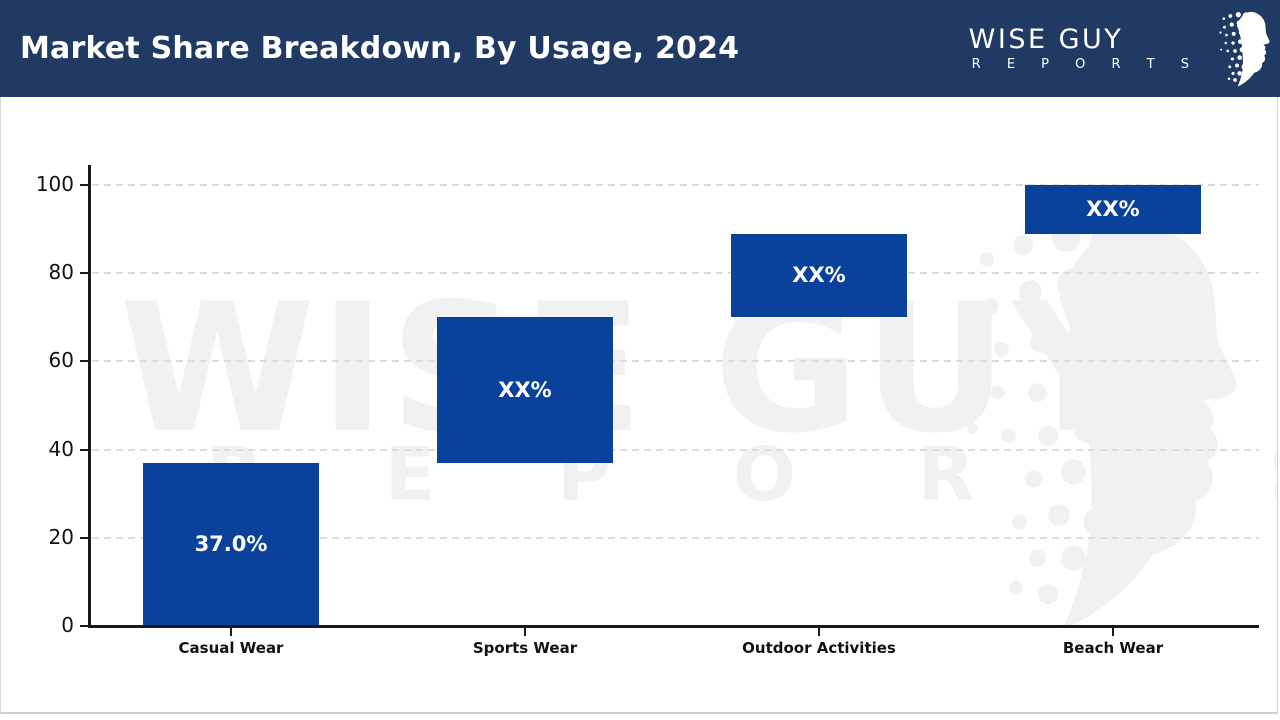  Describe the element at coordinates (380, 48) in the screenshot. I see `page-title: Market Share Breakdown, By Usage, 2024` at that location.